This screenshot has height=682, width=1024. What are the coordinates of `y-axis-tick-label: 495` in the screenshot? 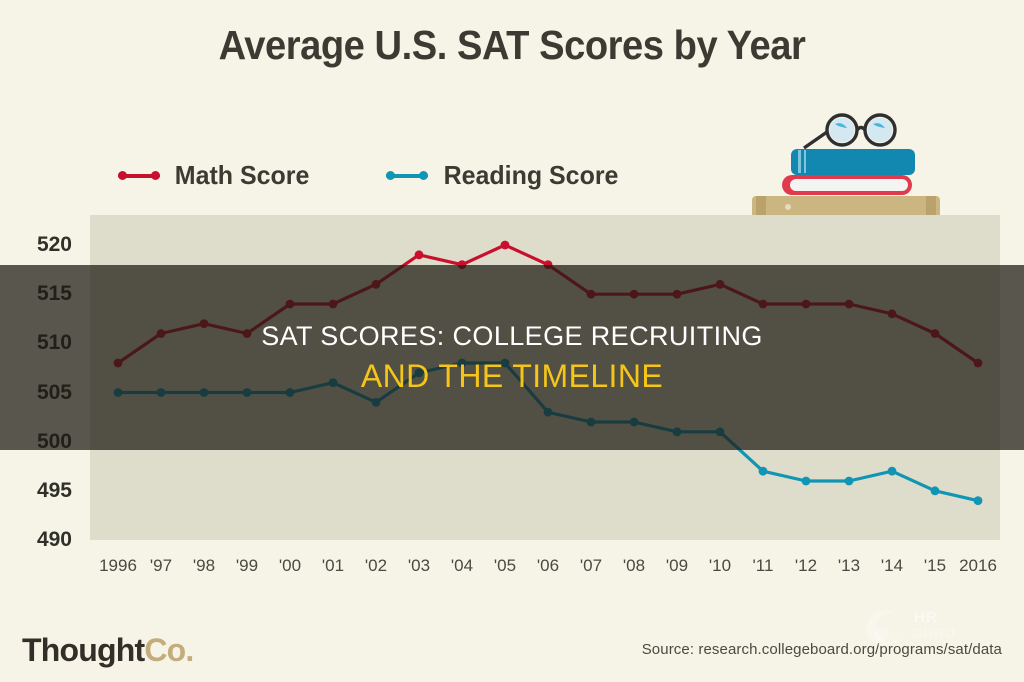 It's located at (54, 490).